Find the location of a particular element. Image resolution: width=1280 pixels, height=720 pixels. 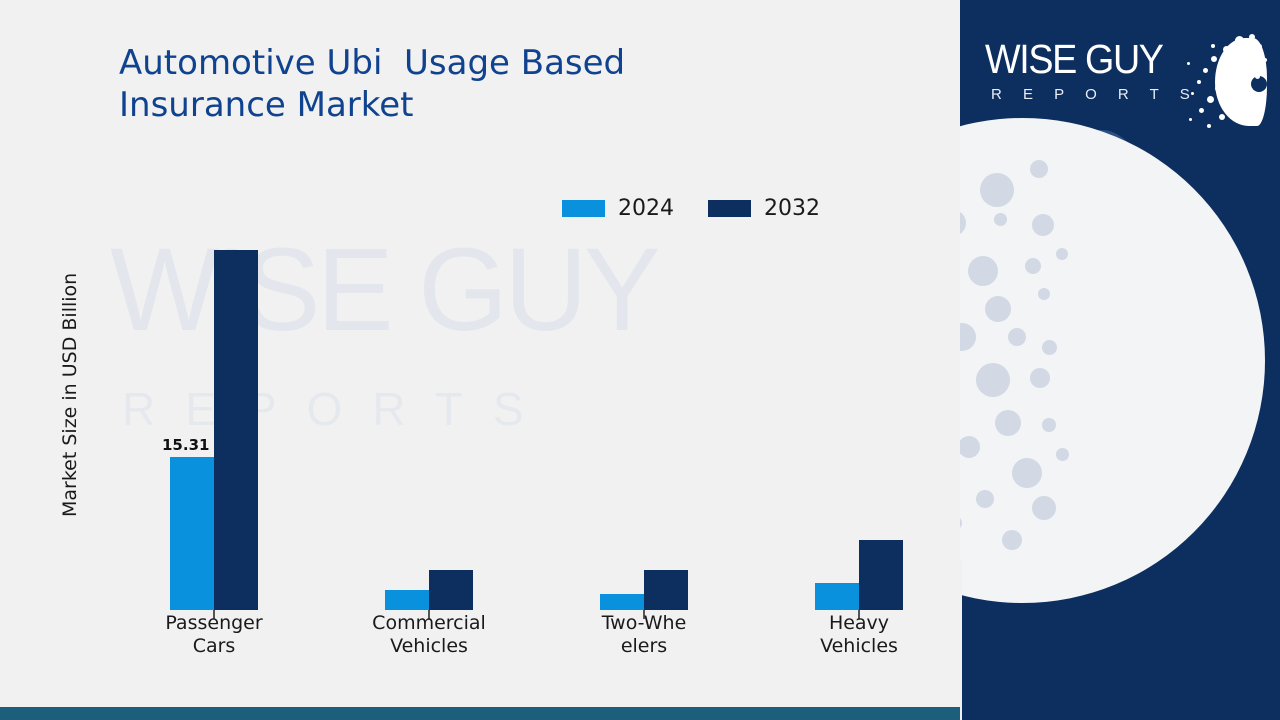

bar-group: 15.31 Passenger Cars is located at coordinates (212, 423).